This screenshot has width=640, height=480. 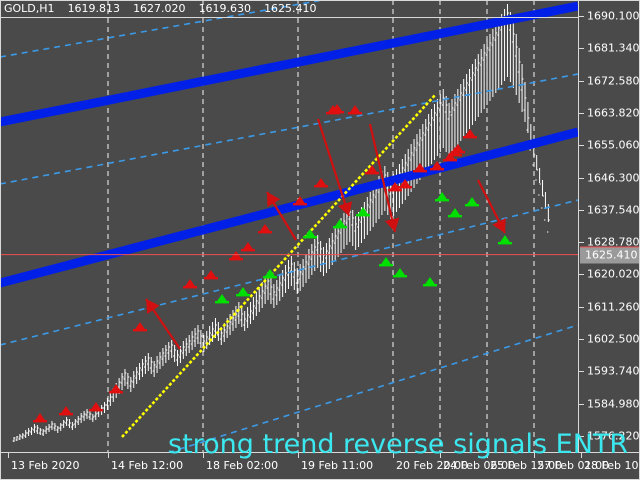 What do you see at coordinates (526, 465) in the screenshot?
I see `time-axis-label: 25 Feb 15:00` at bounding box center [526, 465].